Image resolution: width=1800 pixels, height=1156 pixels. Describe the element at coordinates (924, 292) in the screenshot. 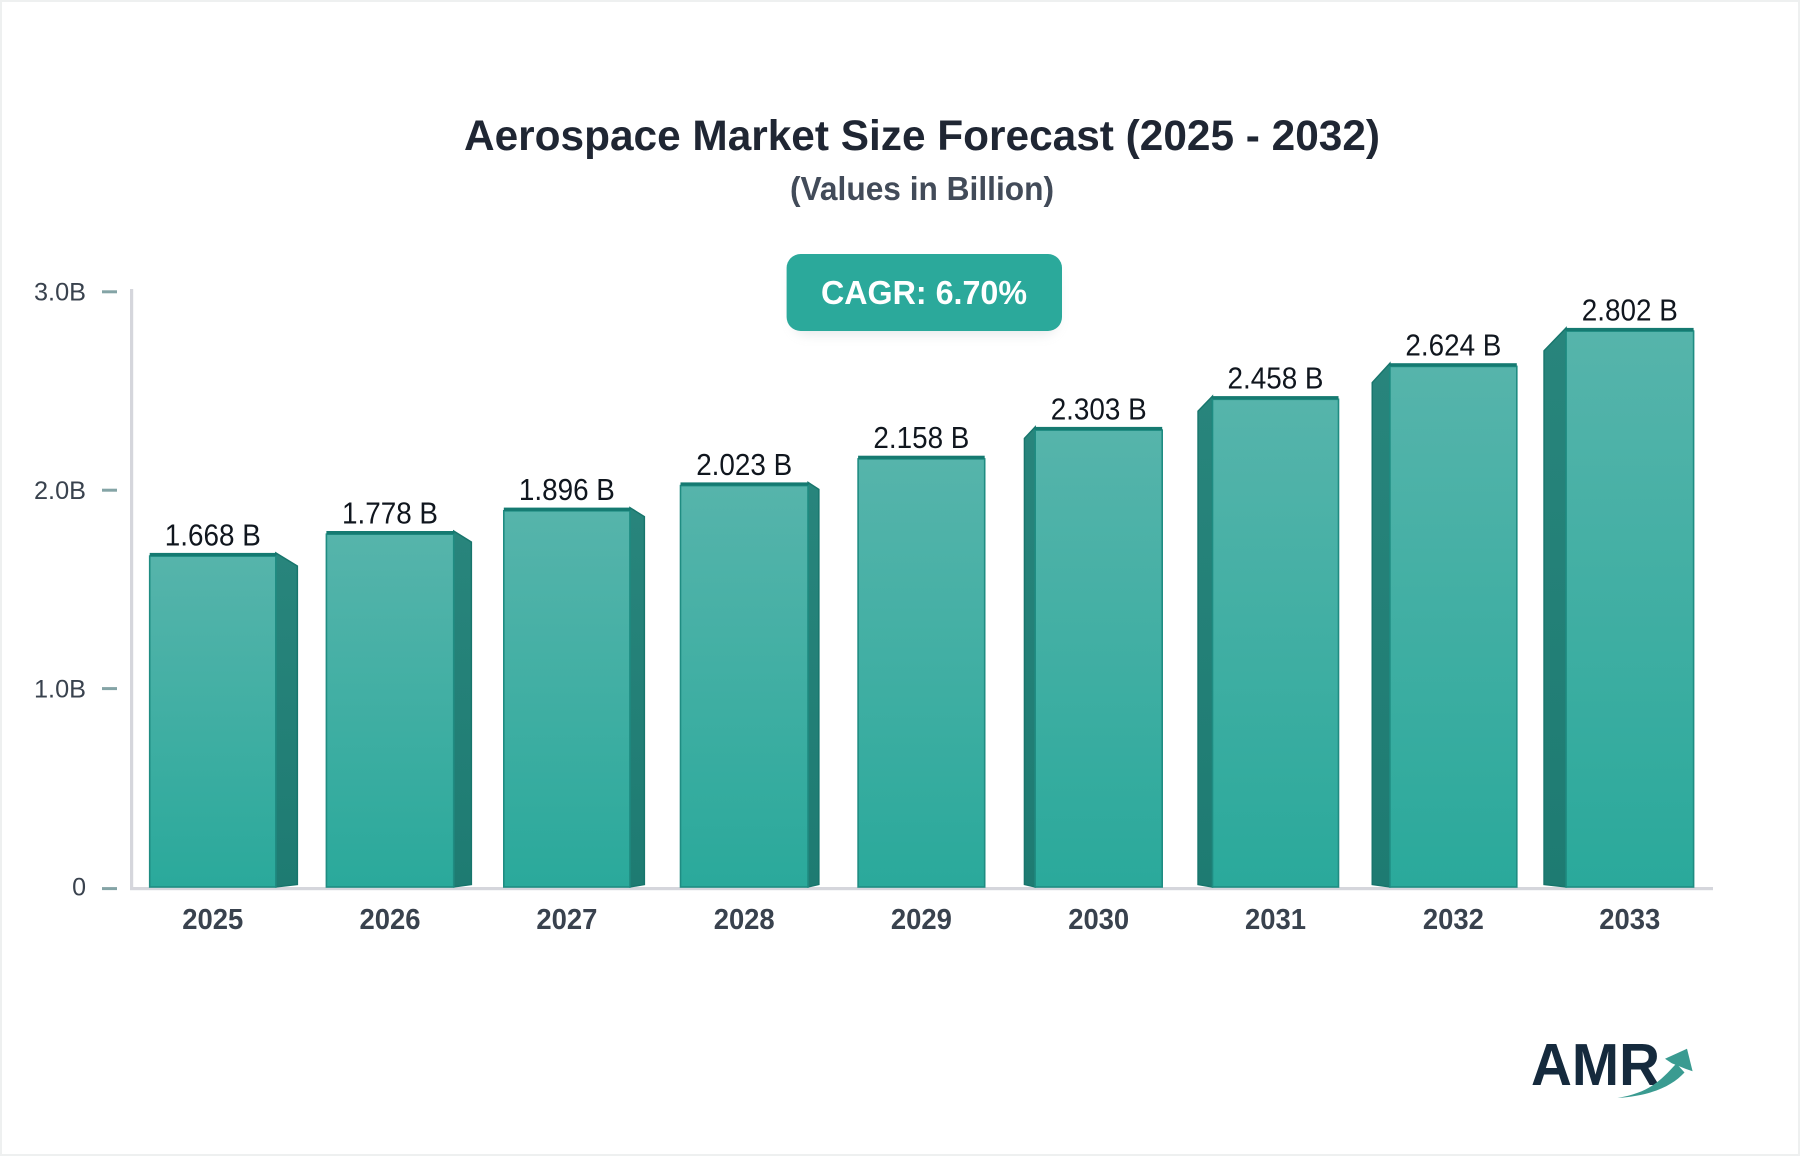

I see `svg-text: CAGR: 6.70%` at that location.